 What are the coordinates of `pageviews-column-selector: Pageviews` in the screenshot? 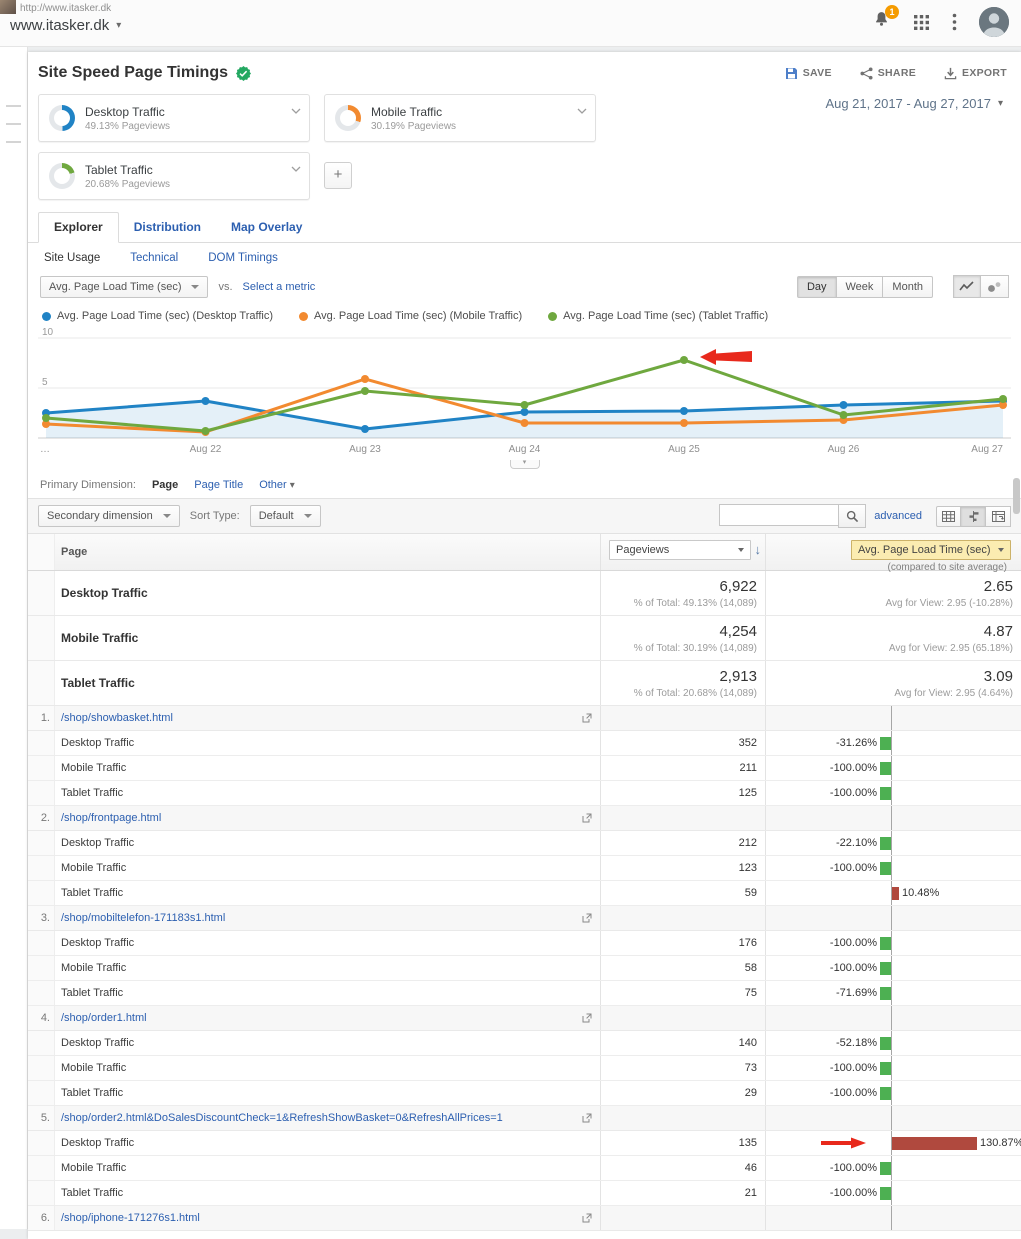 It's located at (680, 550).